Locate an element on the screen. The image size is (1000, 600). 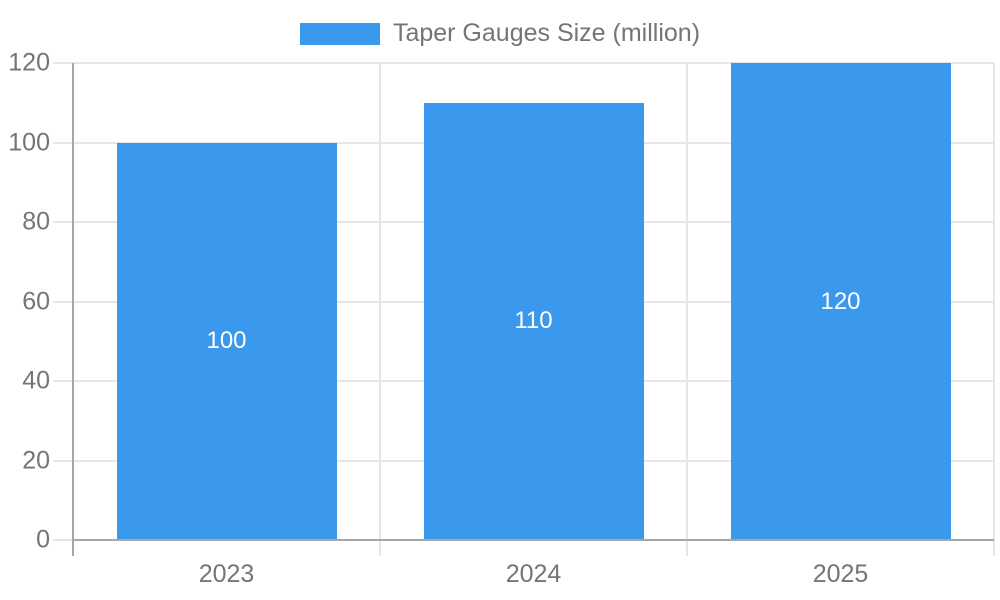
bar-2023 is located at coordinates (226, 341).